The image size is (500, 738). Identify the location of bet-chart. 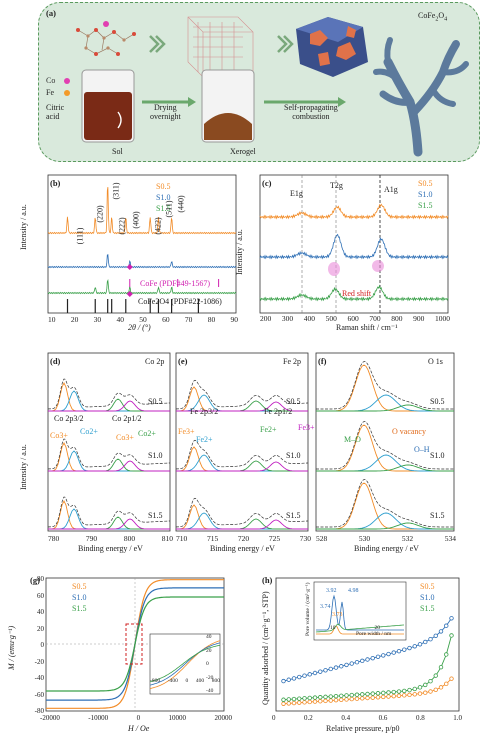
(367, 644).